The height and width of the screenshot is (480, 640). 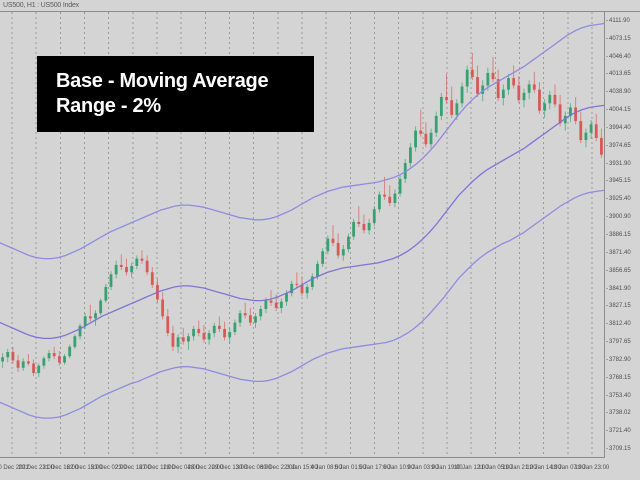 I want to click on time-axis-tick-label: 30 Dec 22:00, so click(x=277, y=468).